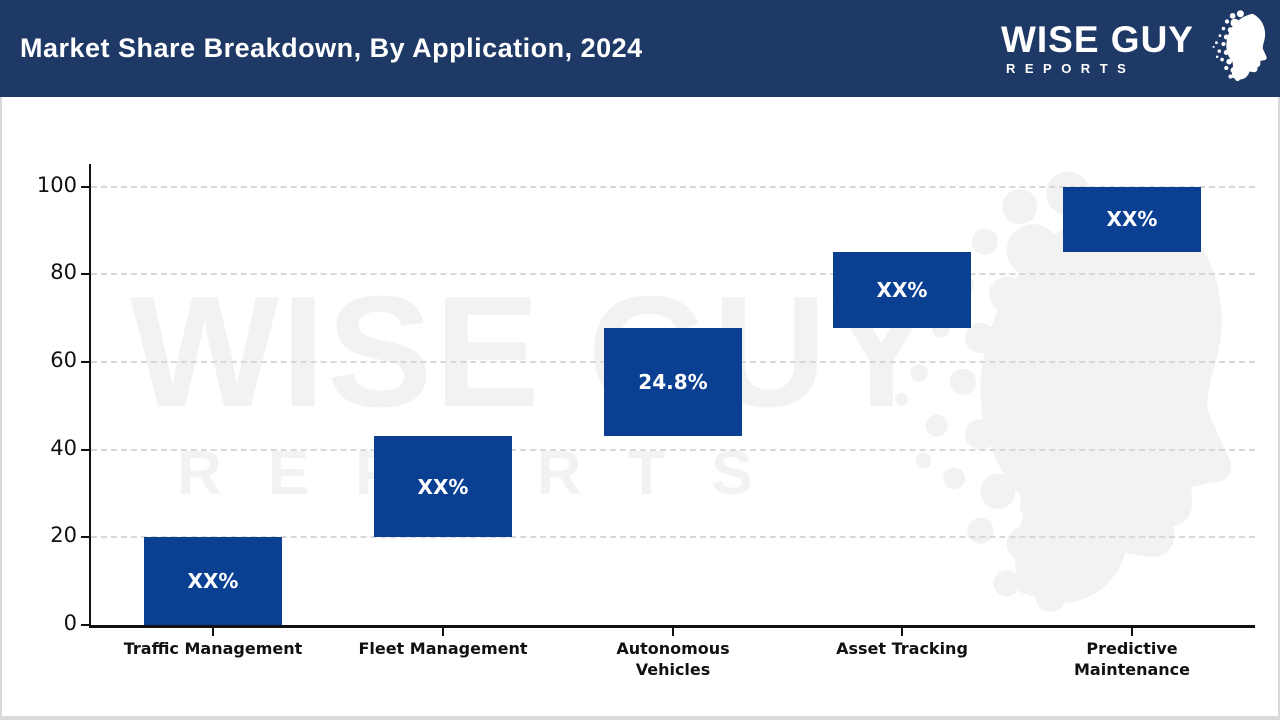 The height and width of the screenshot is (720, 1280). Describe the element at coordinates (63, 359) in the screenshot. I see `y-tick-label-60: 60` at that location.